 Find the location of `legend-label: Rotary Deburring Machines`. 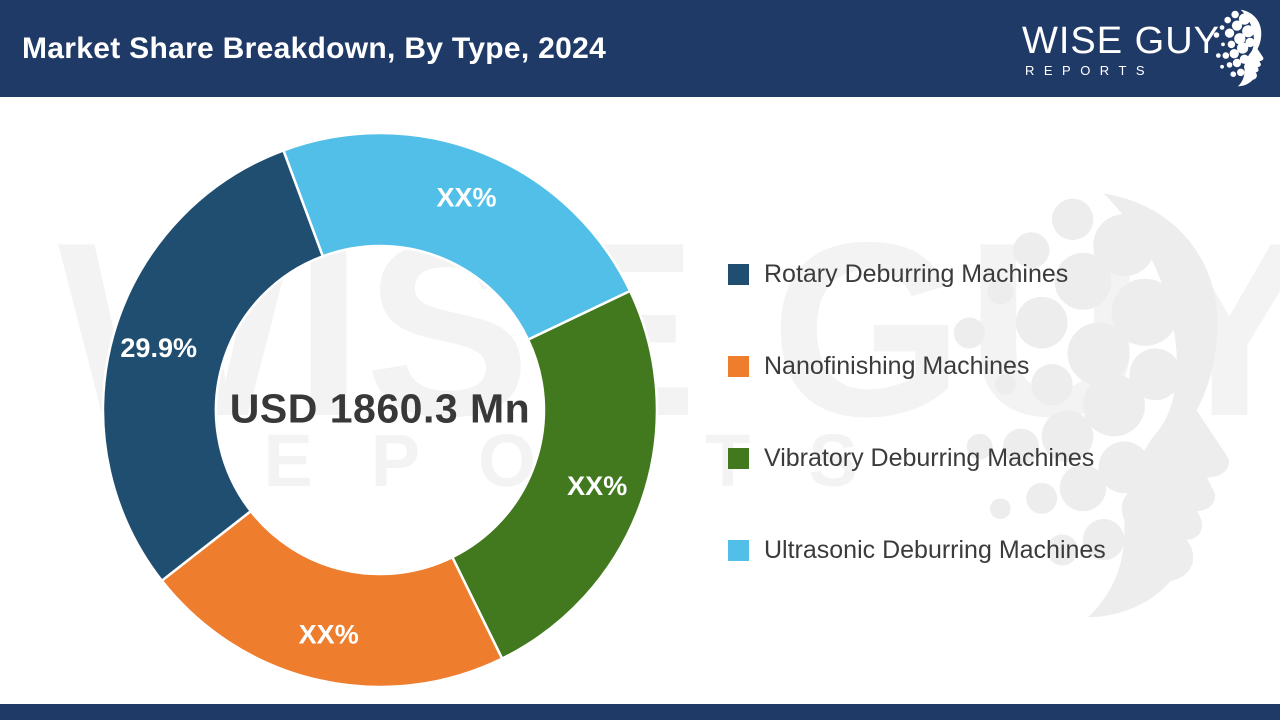

legend-label: Rotary Deburring Machines is located at coordinates (916, 273).